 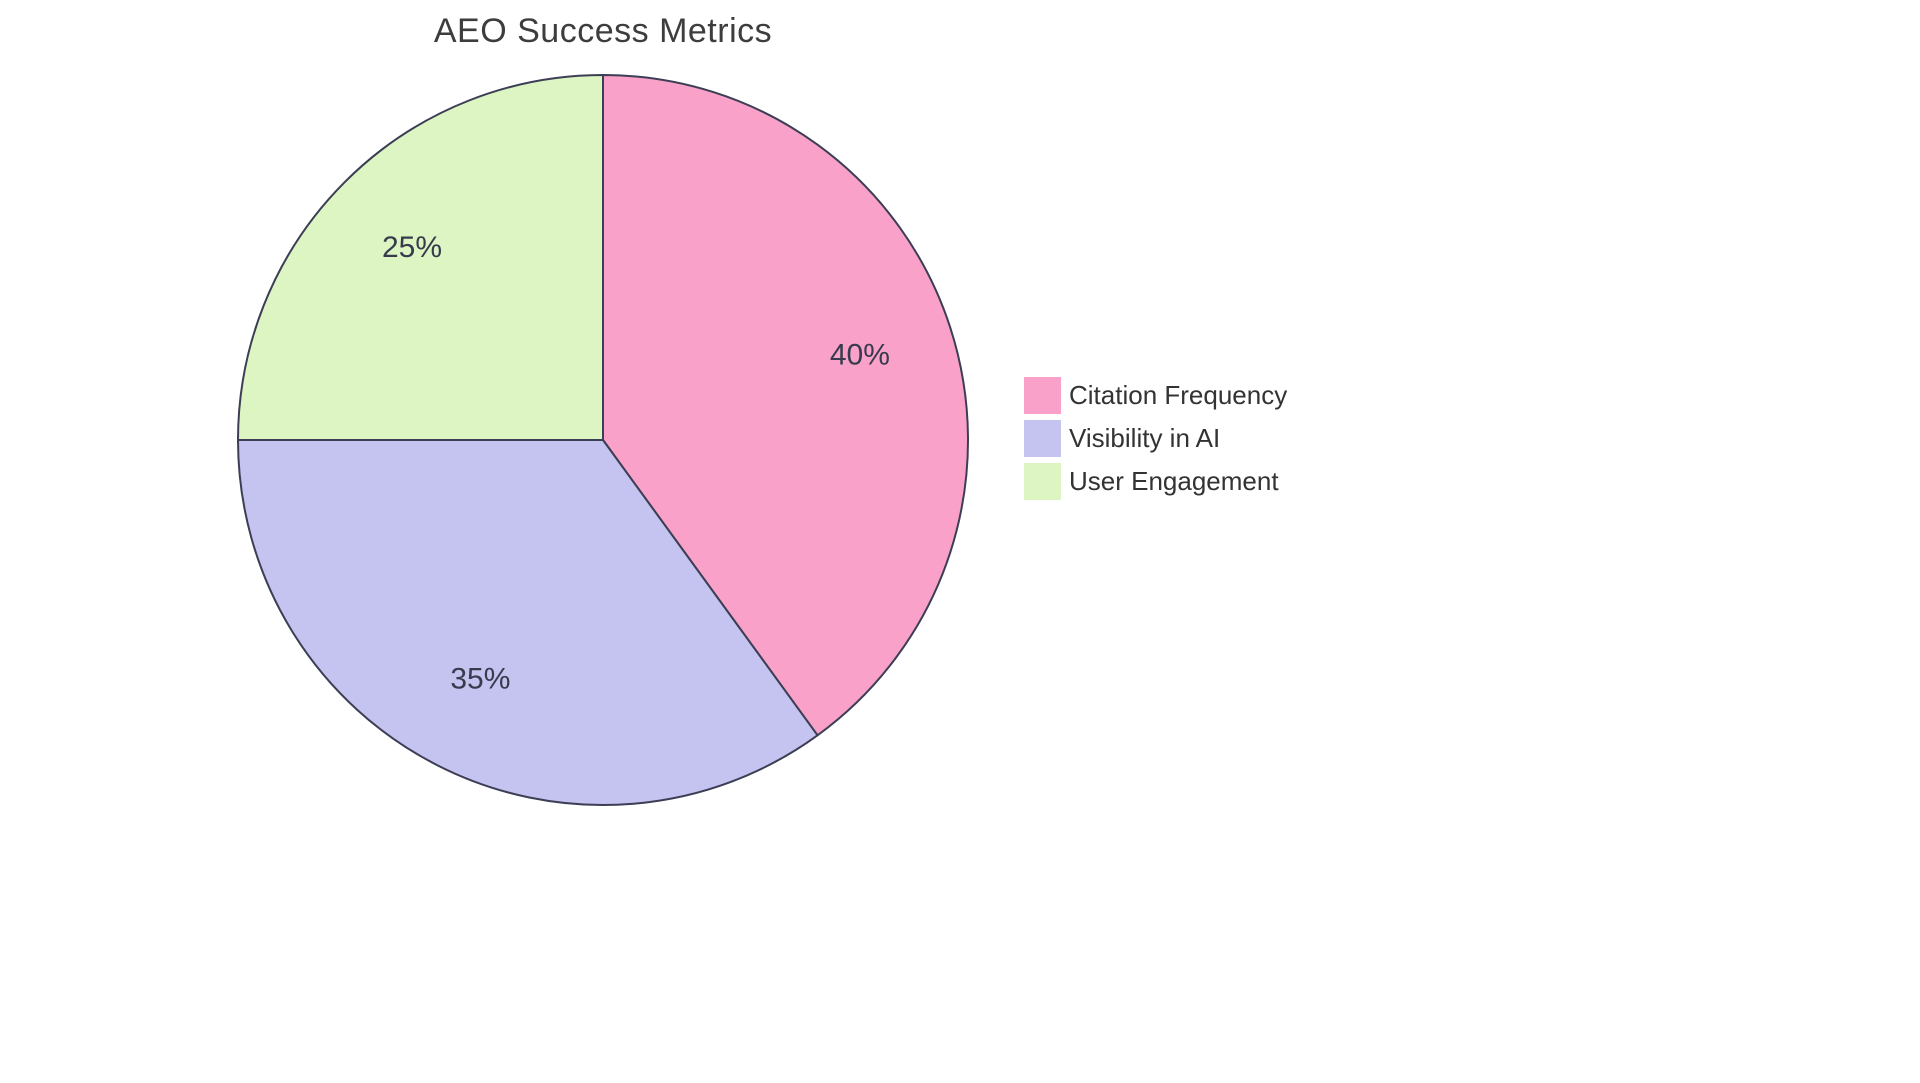 I want to click on chart-title: AEO Success Metrics, so click(x=603, y=31).